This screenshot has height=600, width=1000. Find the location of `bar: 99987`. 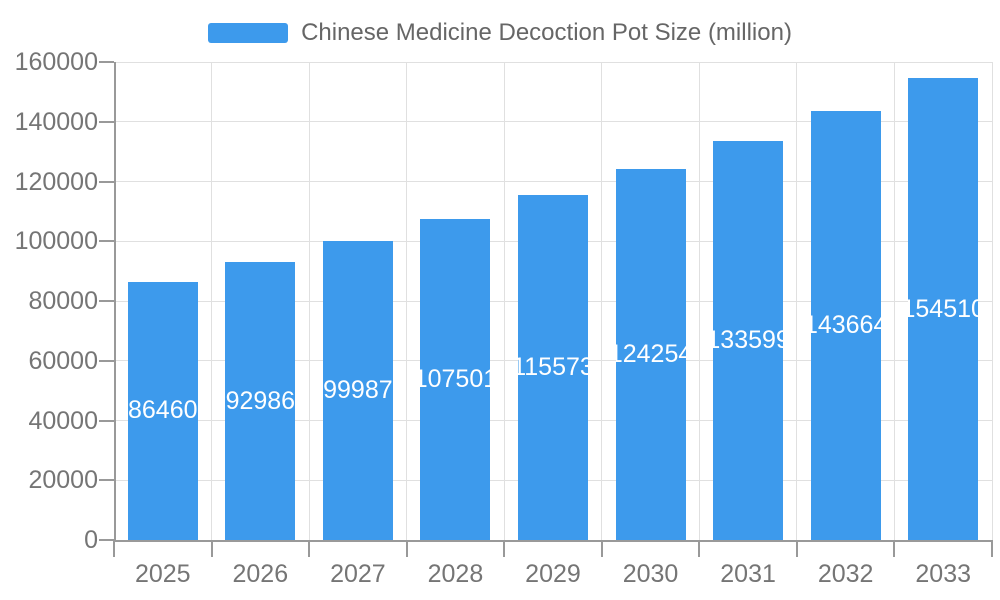

bar: 99987 is located at coordinates (357, 390).